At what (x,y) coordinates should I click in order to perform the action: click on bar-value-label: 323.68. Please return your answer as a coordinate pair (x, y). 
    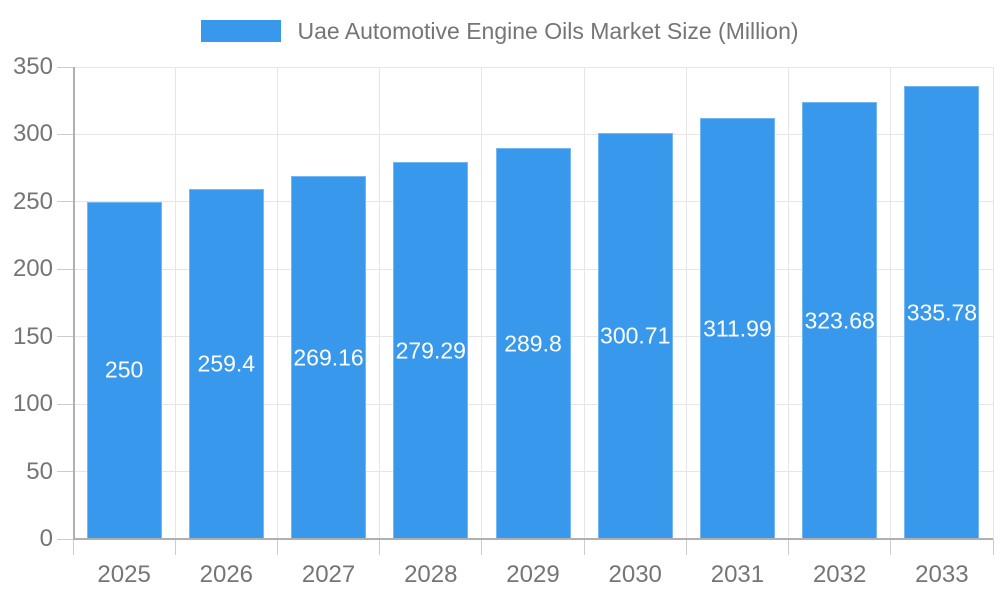
    Looking at the image, I should click on (839, 320).